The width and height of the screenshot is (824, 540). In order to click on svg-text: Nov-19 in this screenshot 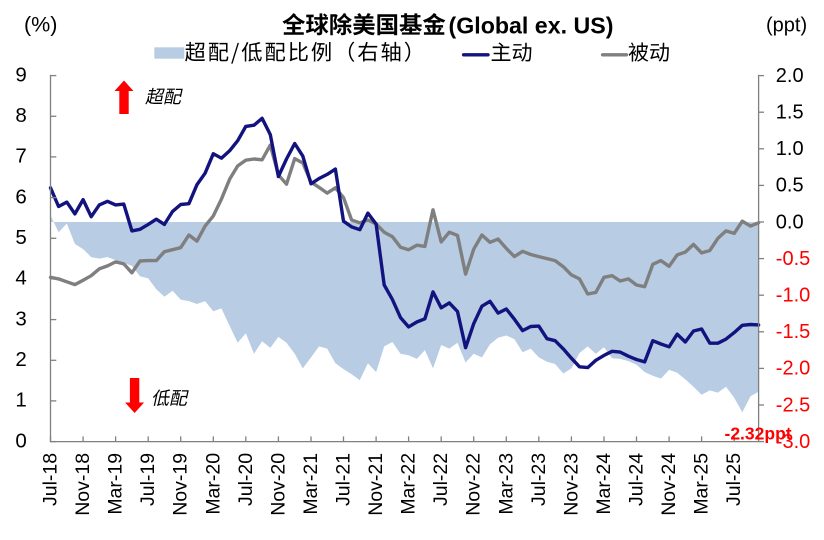, I will do `click(181, 484)`.